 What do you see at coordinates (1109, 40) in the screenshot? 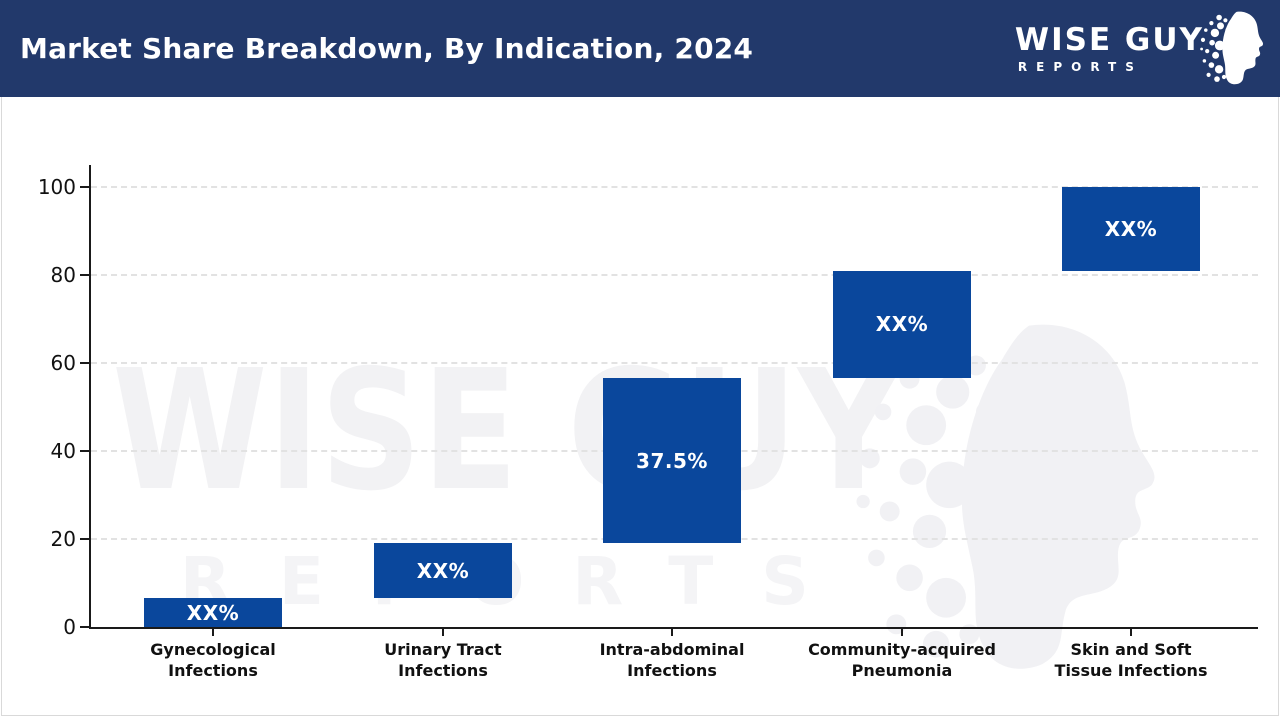
I see `logo-wiseguy-text: WISE GUY` at bounding box center [1109, 40].